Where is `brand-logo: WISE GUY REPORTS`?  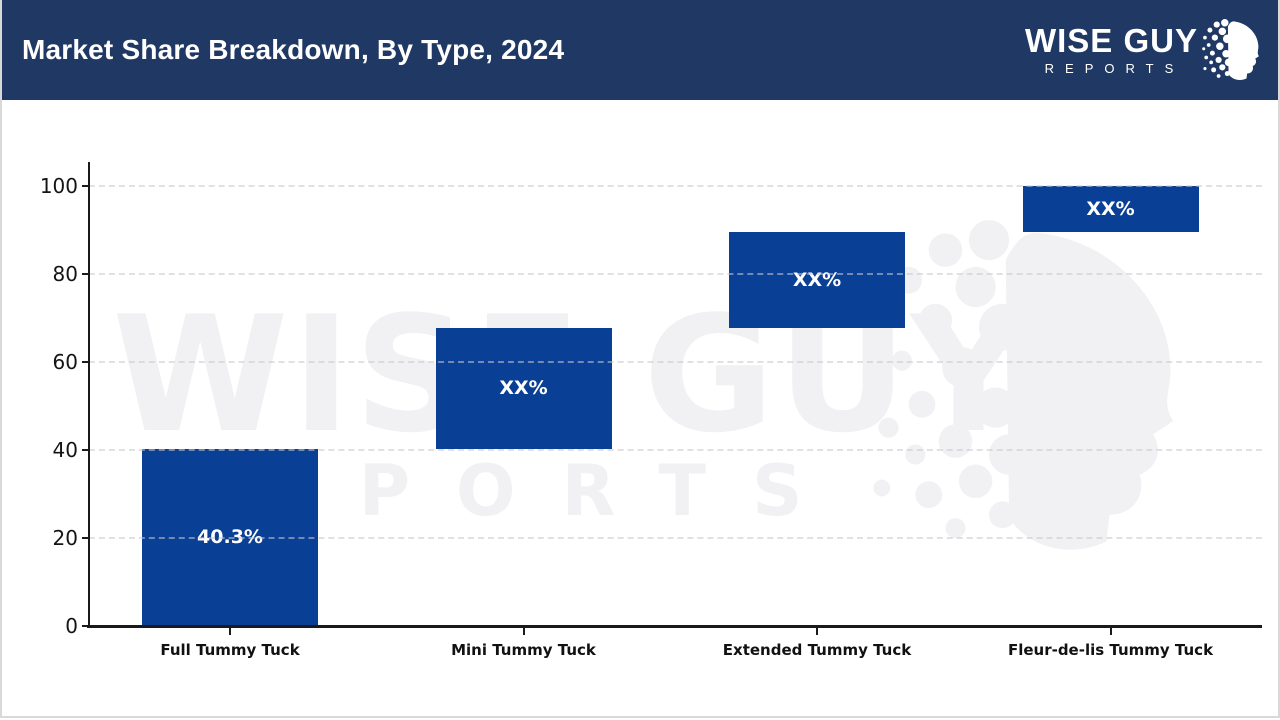 brand-logo: WISE GUY REPORTS is located at coordinates (1143, 50).